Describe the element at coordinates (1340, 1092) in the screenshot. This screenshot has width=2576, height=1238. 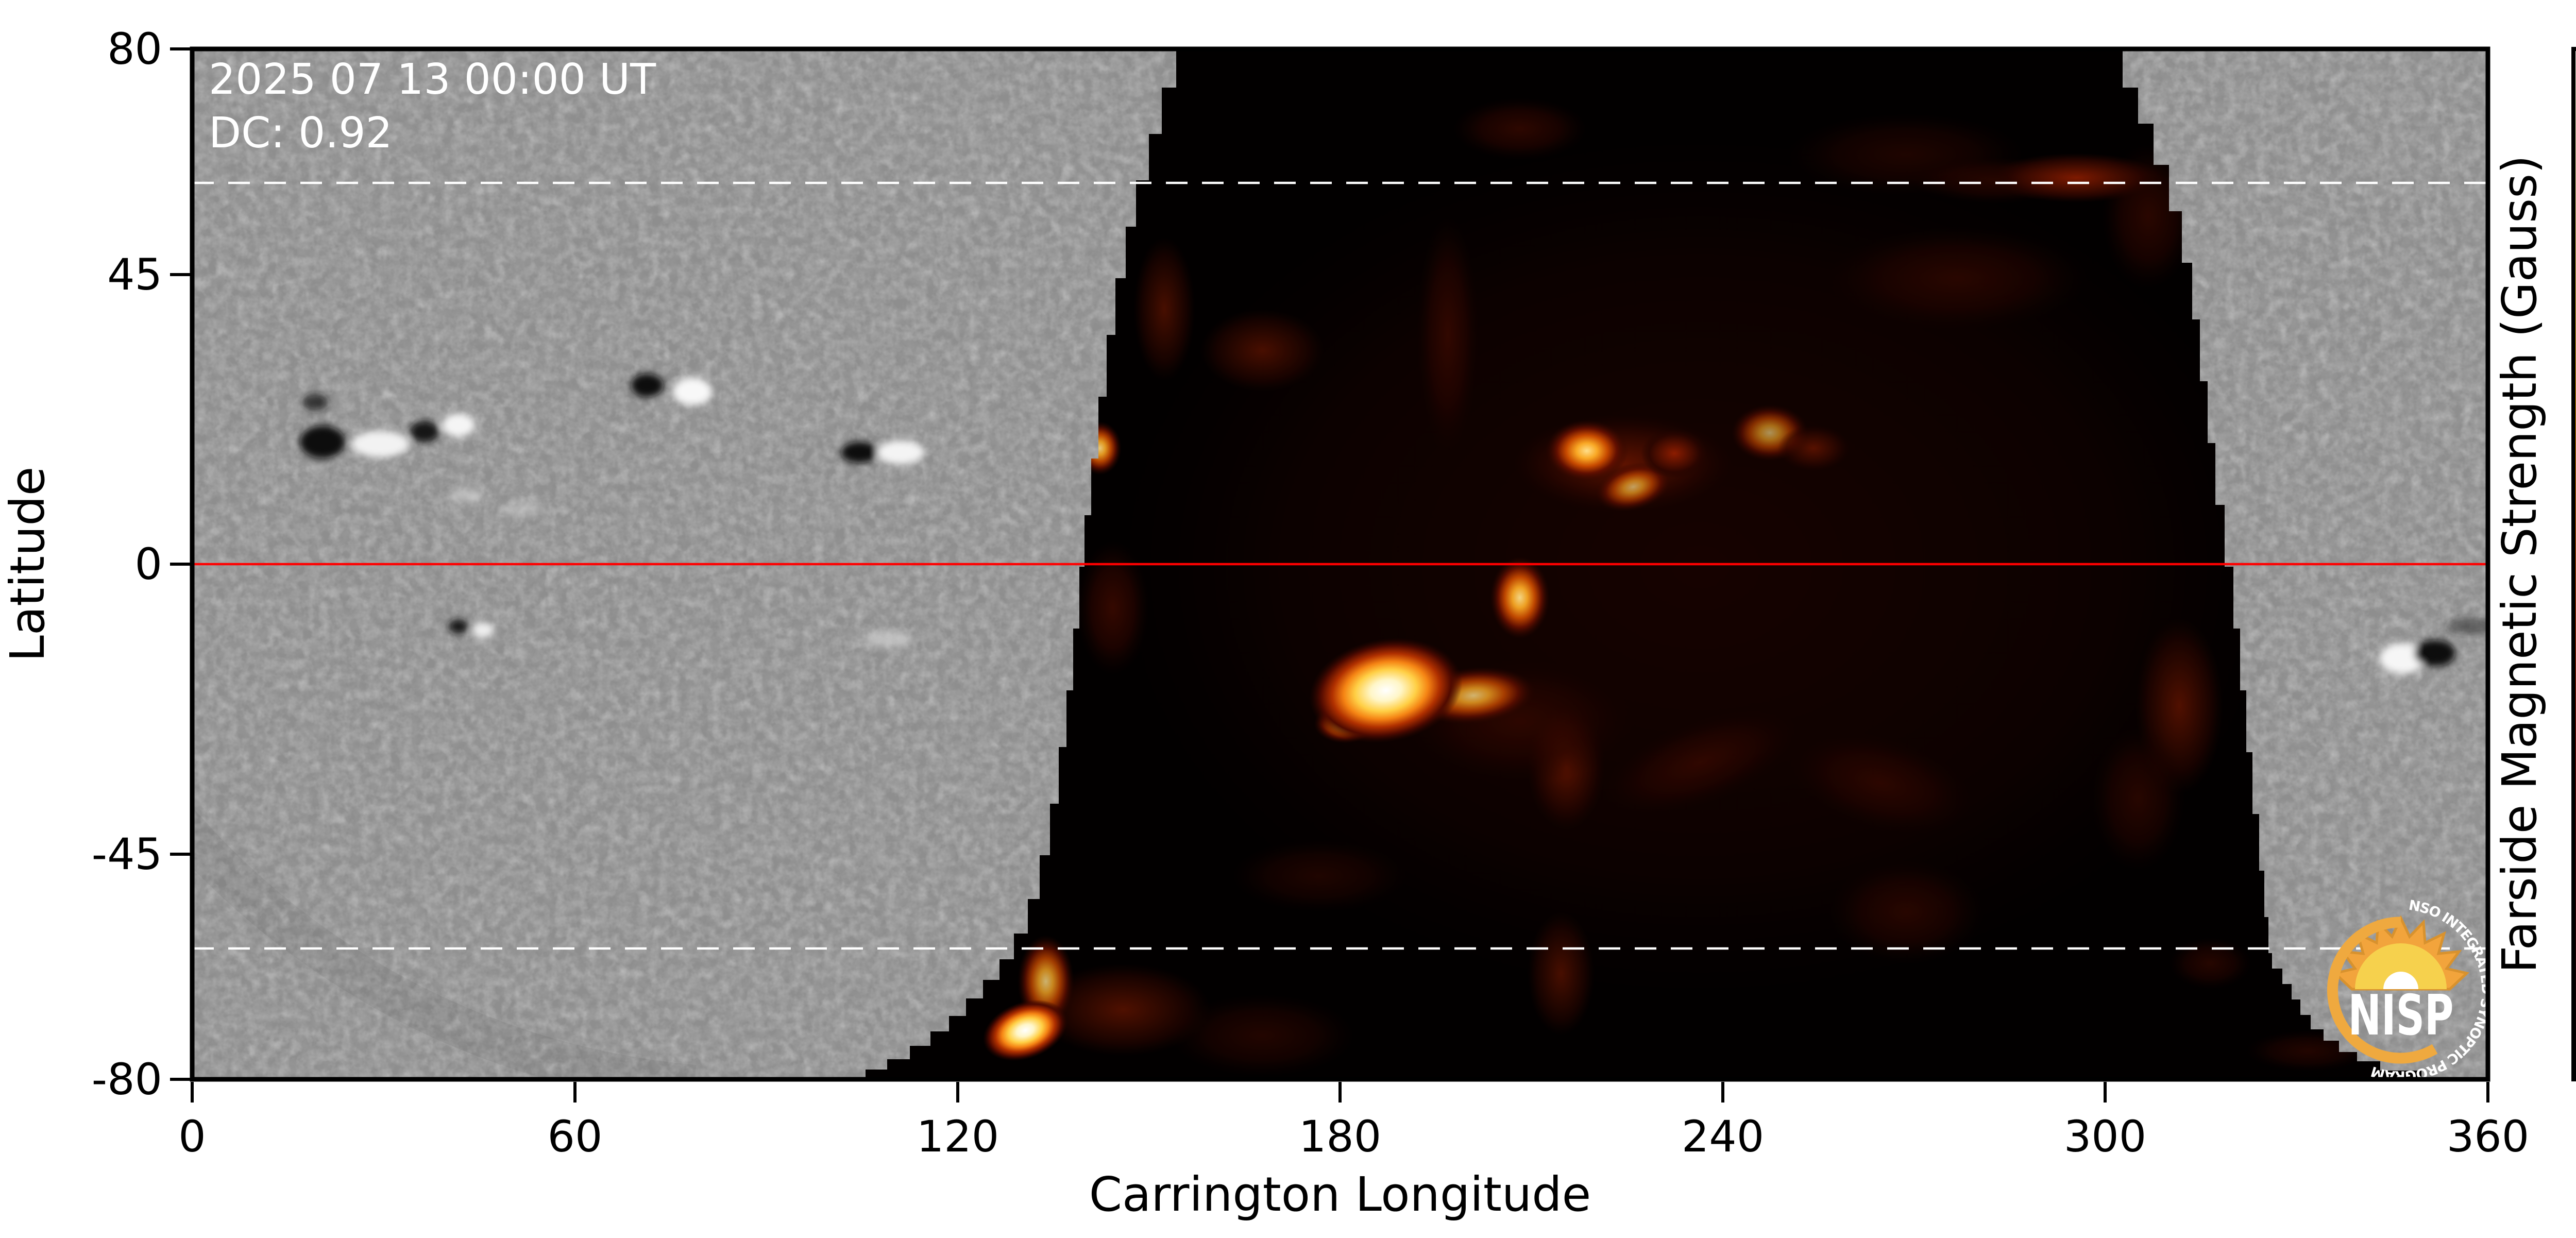
I see `x-axis-ticks` at that location.